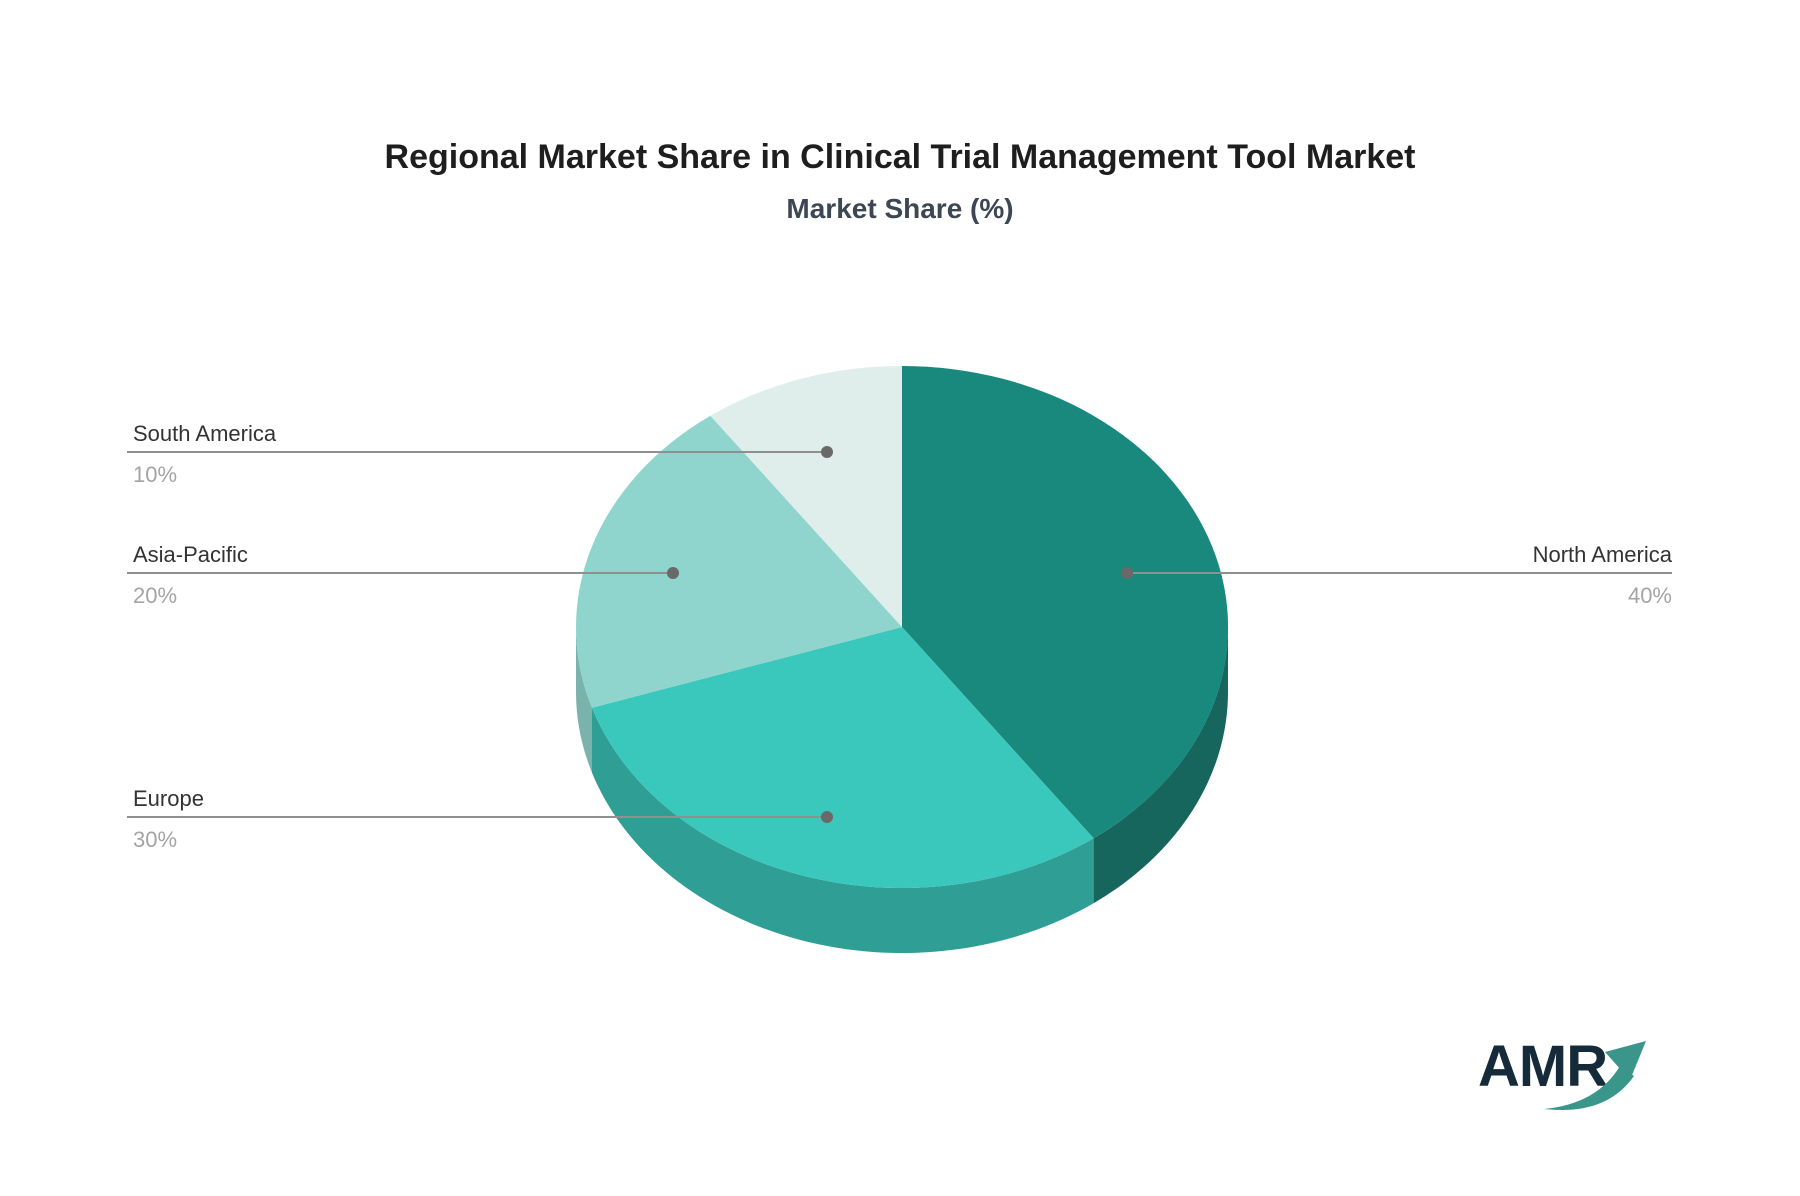 The image size is (1800, 1196). I want to click on leader-dot-europe, so click(827, 817).